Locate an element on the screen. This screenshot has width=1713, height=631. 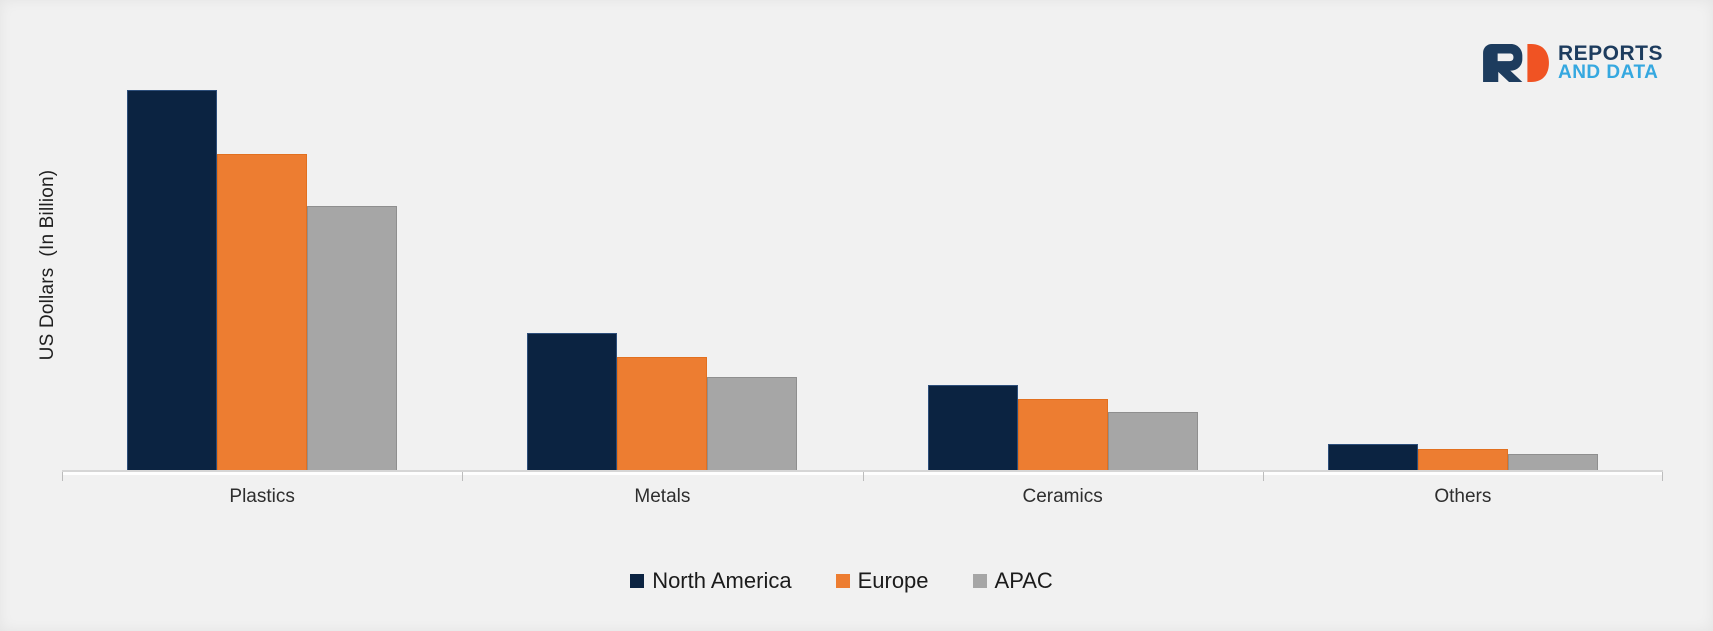
bar-apac-metals is located at coordinates (752, 423).